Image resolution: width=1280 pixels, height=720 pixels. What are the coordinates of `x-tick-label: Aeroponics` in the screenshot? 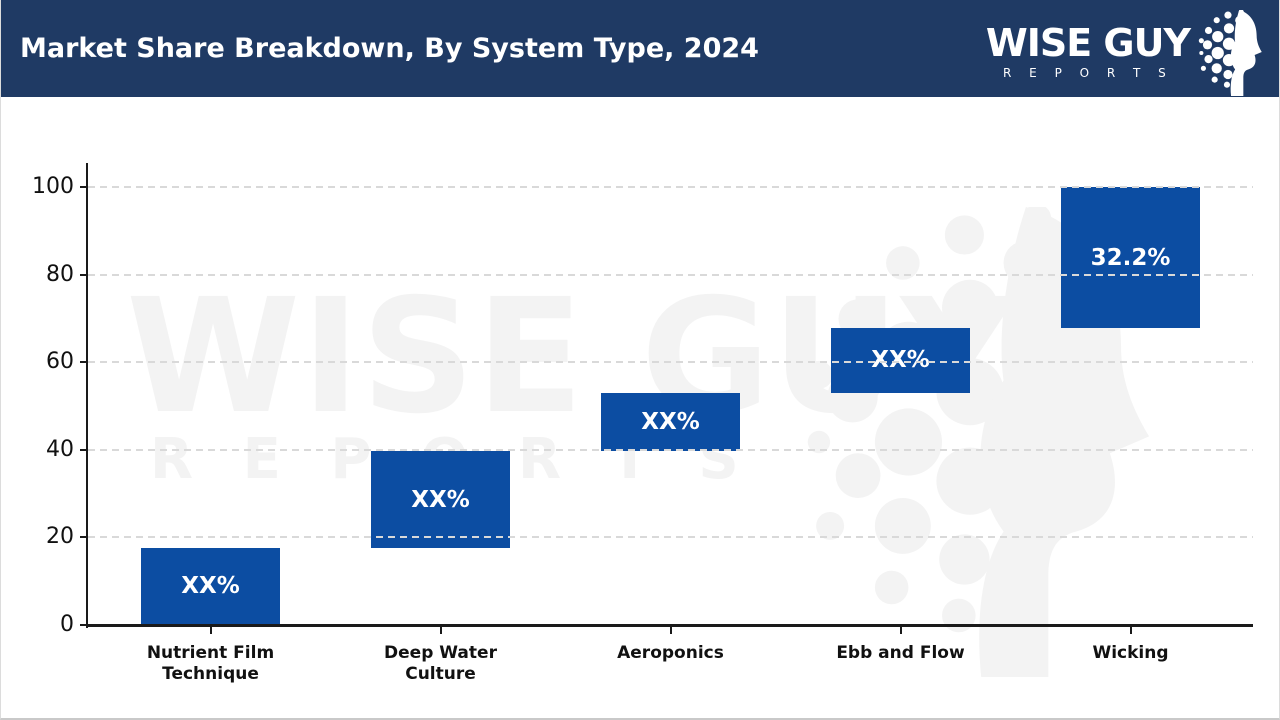 It's located at (670, 653).